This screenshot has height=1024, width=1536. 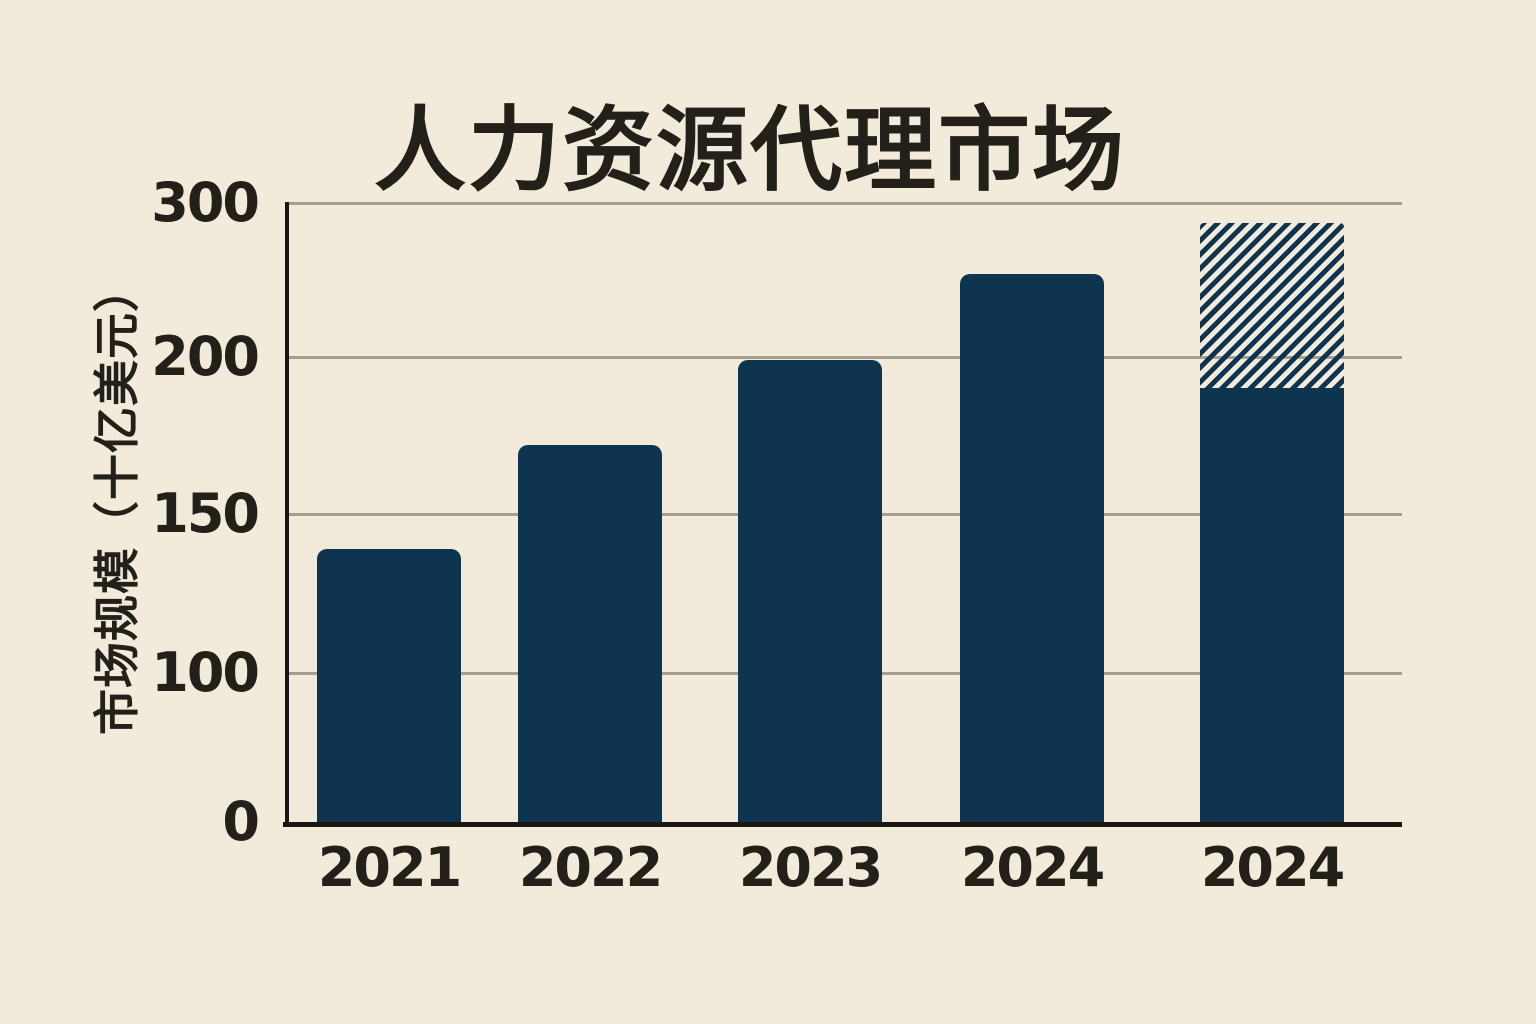 What do you see at coordinates (749, 150) in the screenshot?
I see `chart-title: 人力资源代理市场` at bounding box center [749, 150].